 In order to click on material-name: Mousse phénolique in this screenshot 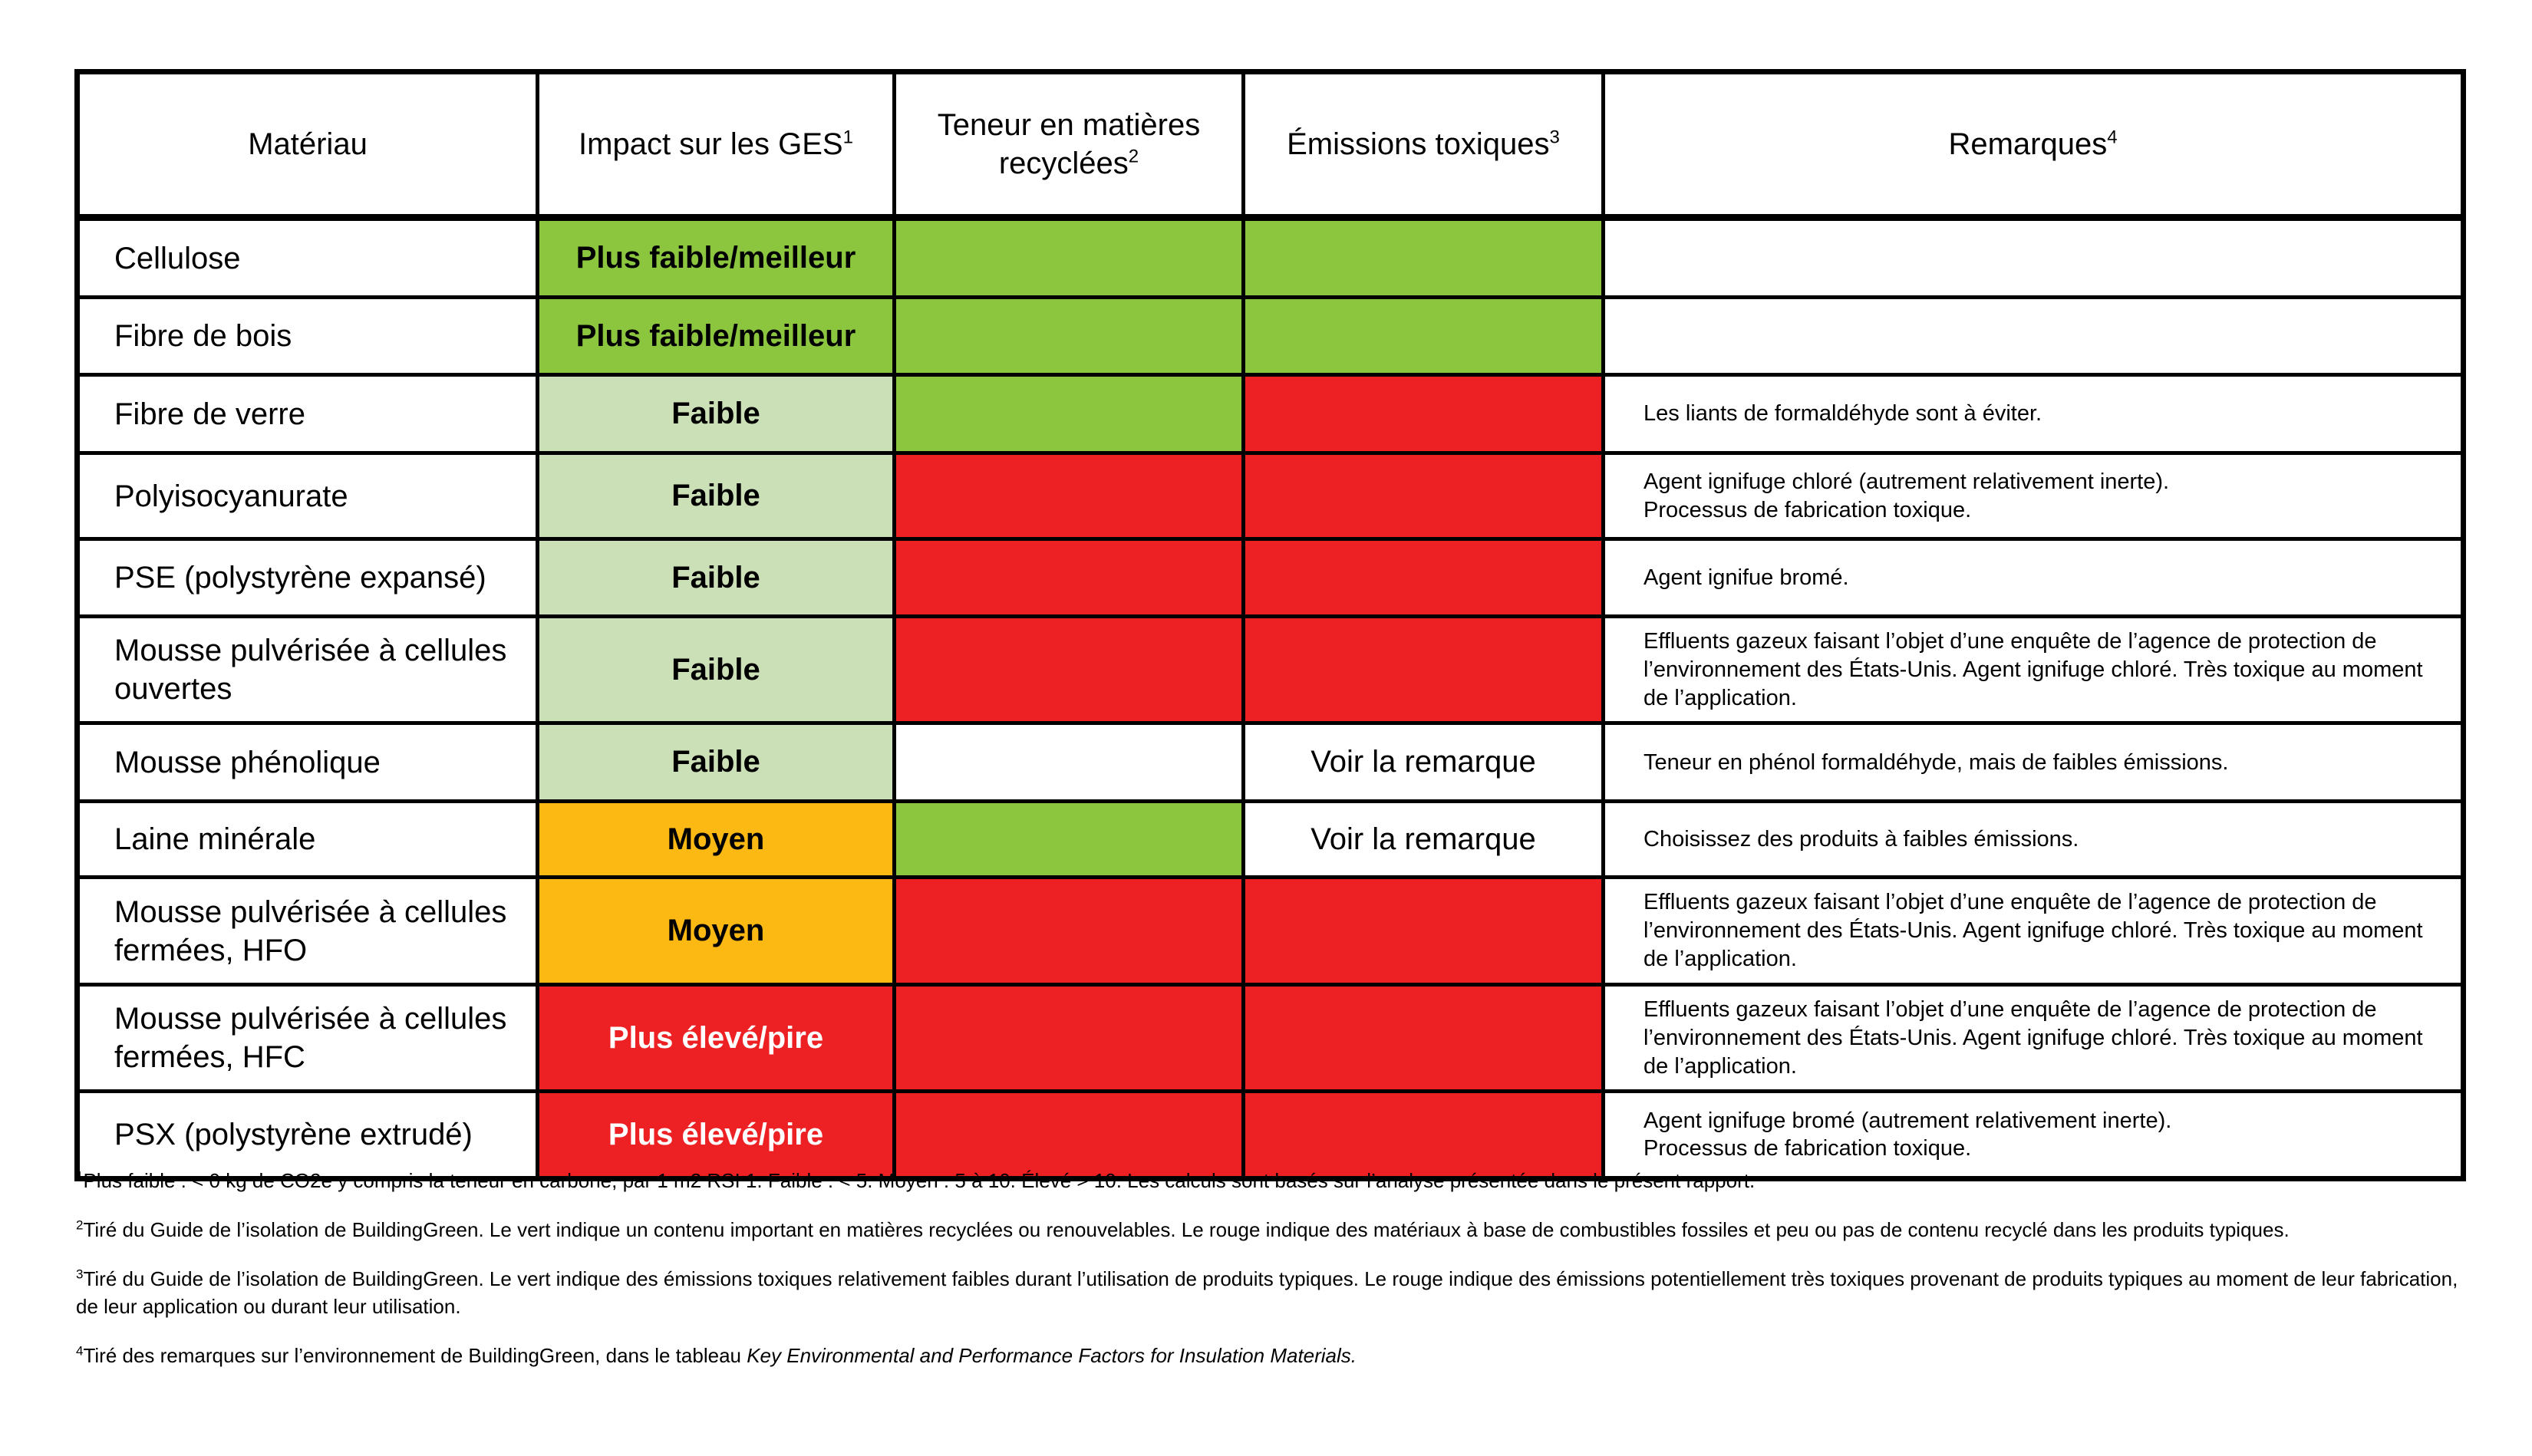, I will do `click(307, 762)`.